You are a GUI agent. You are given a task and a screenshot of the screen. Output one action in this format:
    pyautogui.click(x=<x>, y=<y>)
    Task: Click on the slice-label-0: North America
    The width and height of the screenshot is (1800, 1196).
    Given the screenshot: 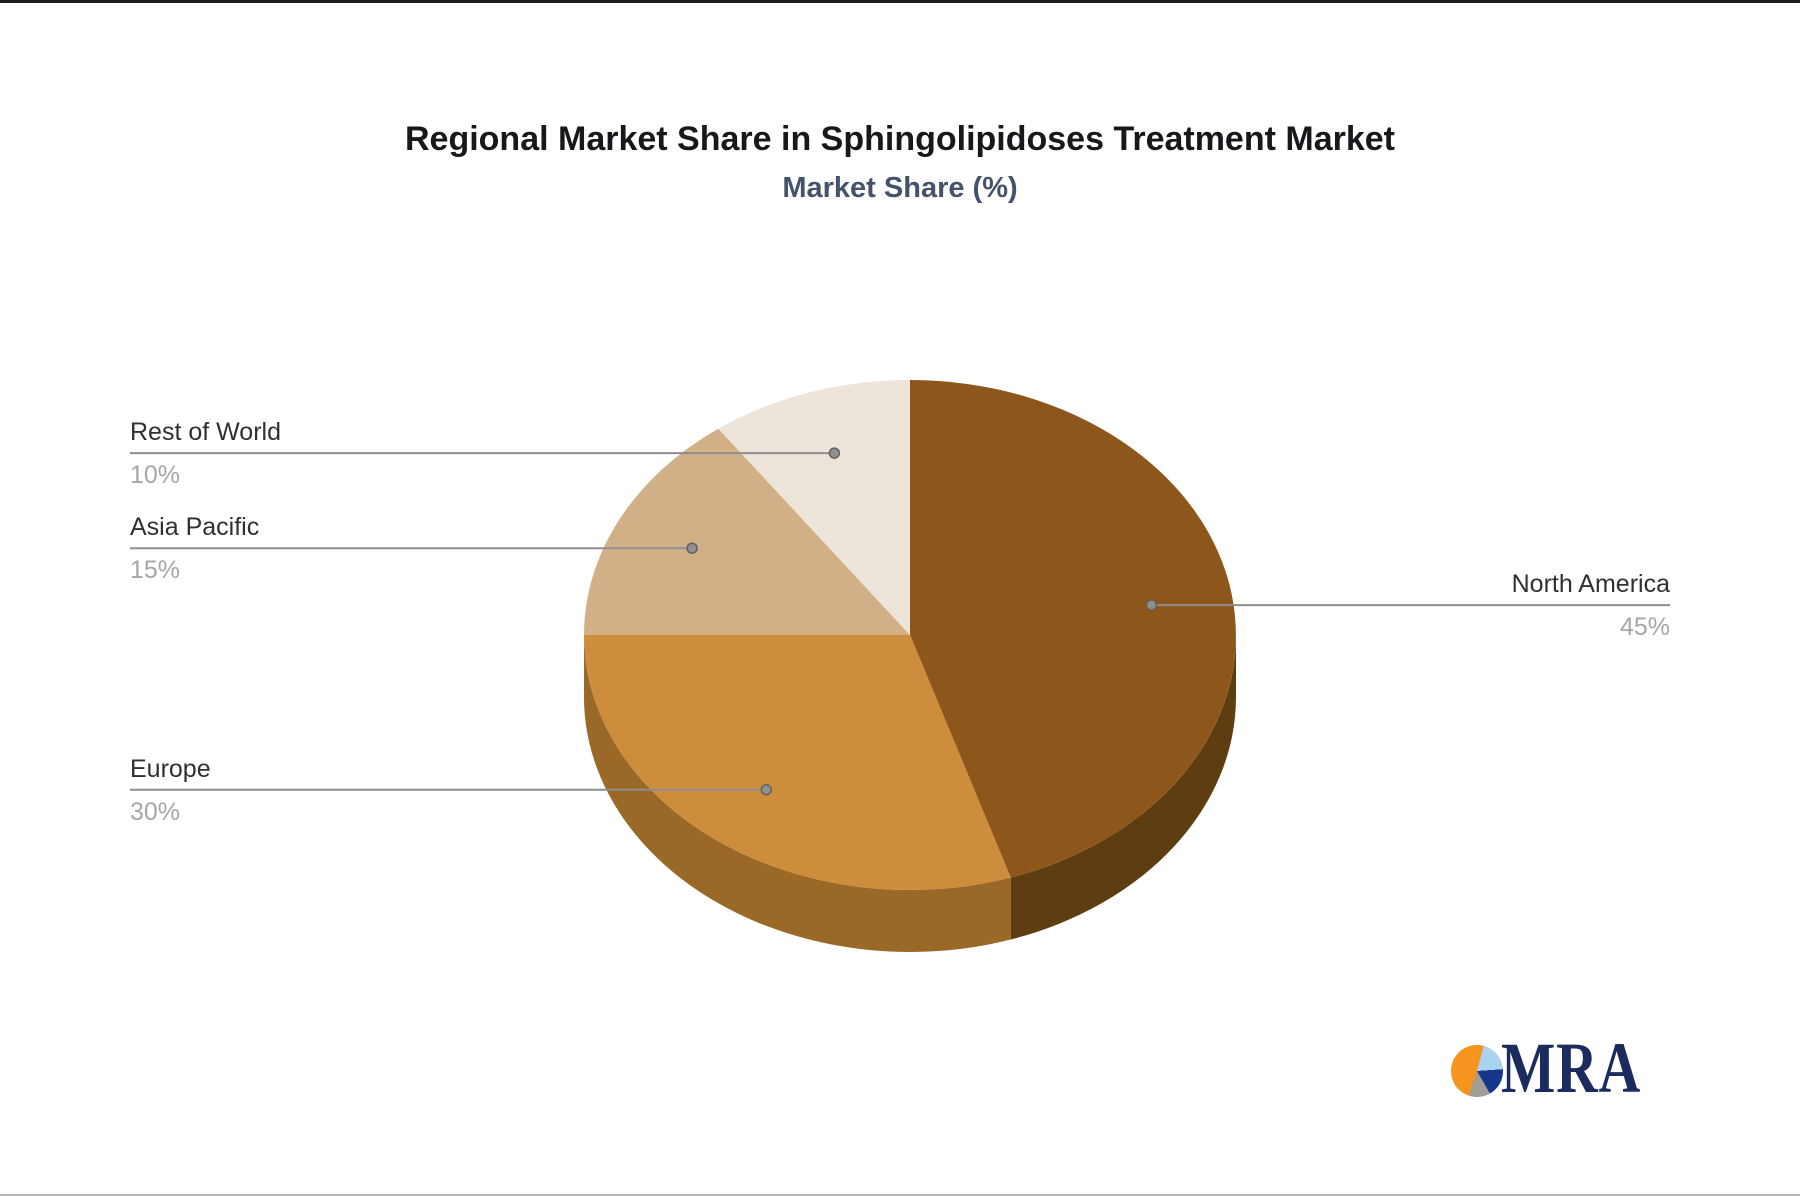 What is the action you would take?
    pyautogui.click(x=1590, y=584)
    